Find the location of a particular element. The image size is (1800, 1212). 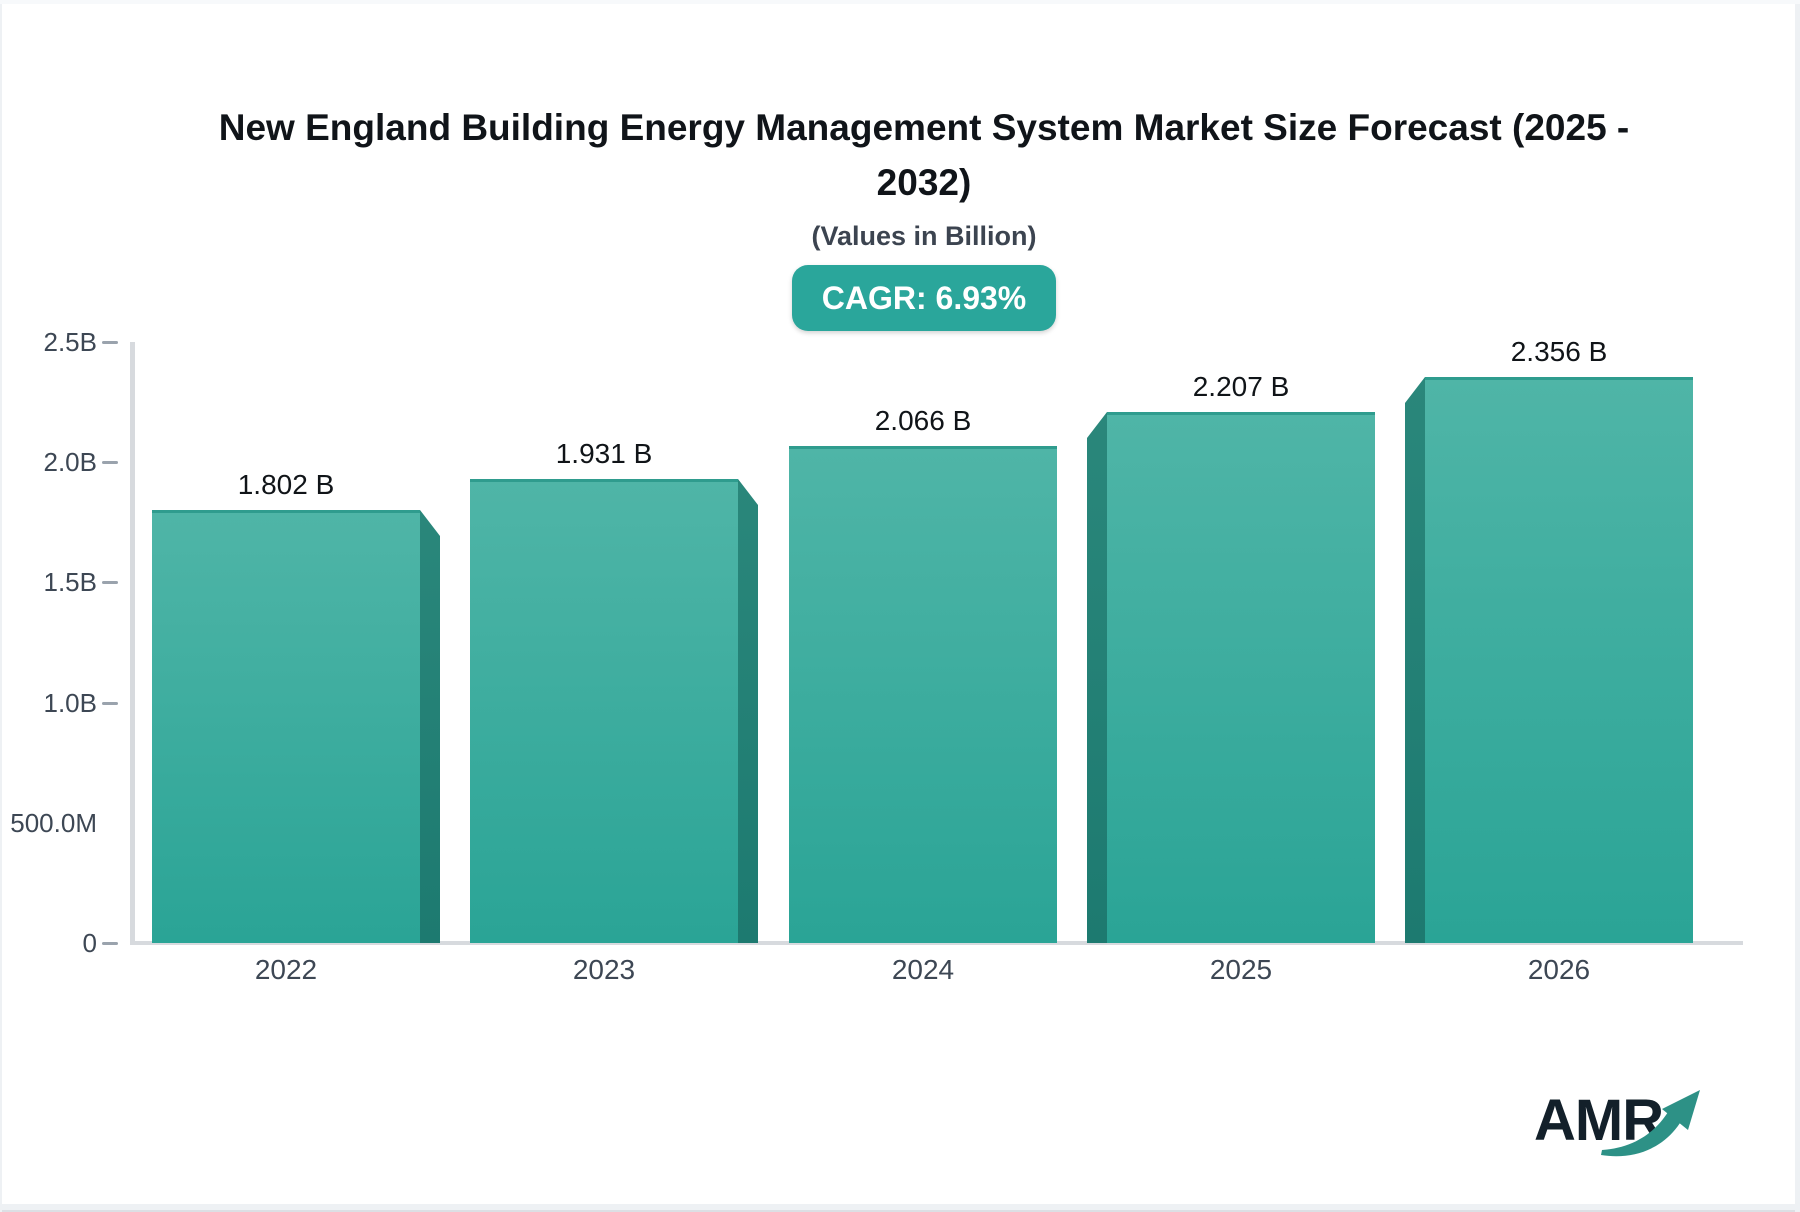

cagr-badge: CAGR: 6.93% is located at coordinates (924, 298).